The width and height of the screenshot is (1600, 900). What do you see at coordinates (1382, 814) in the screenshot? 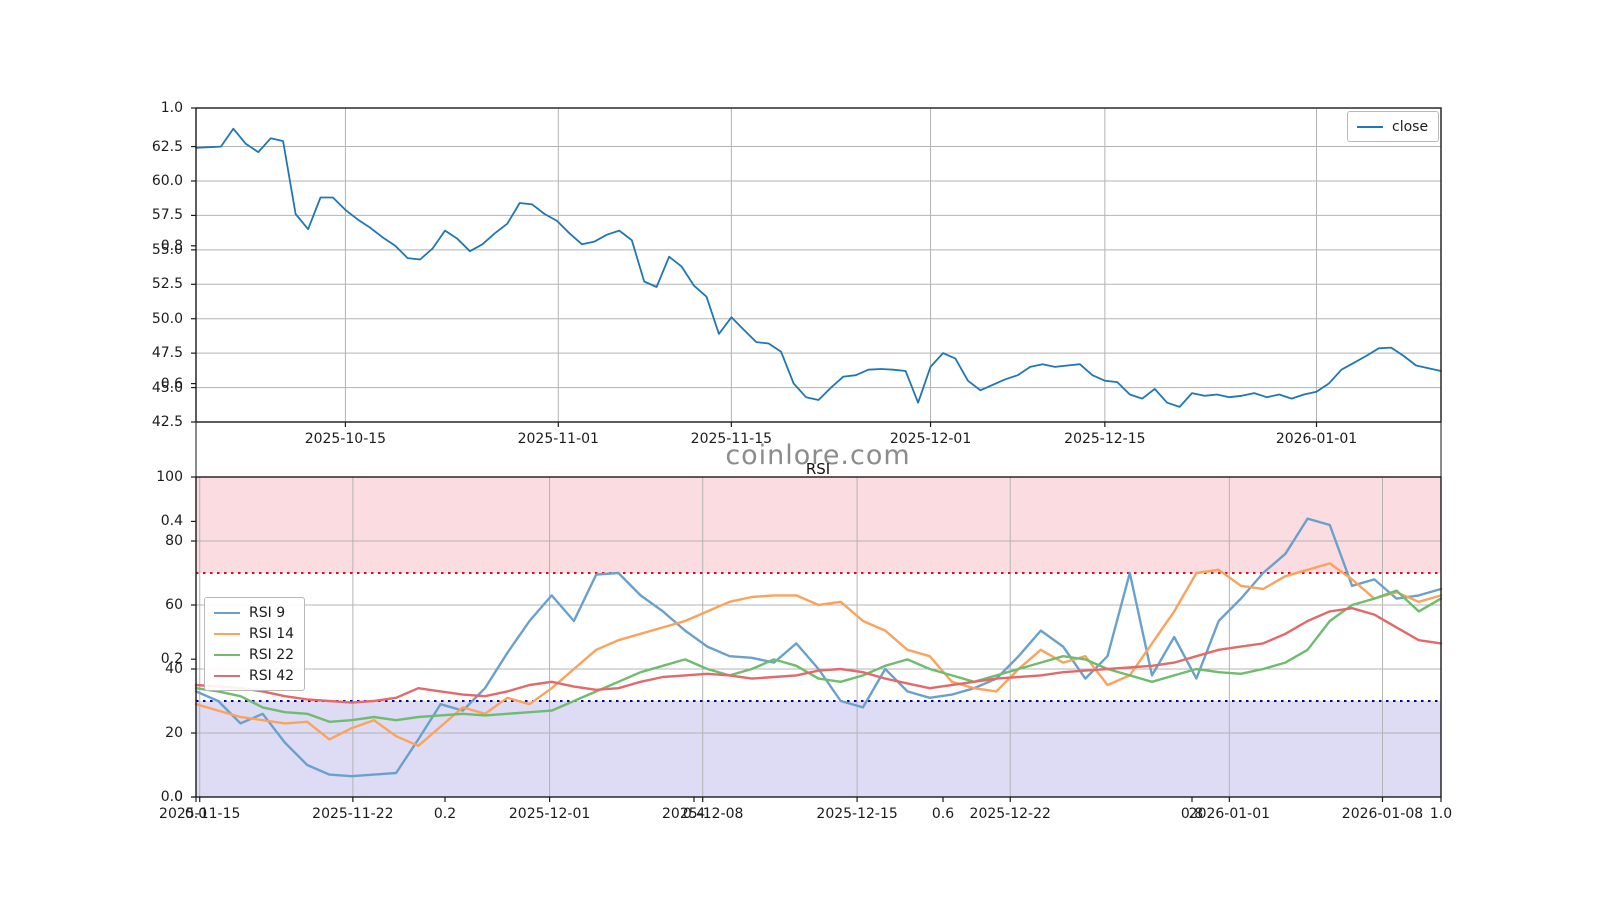
I see `x-tick-label: 2026-01-08` at bounding box center [1382, 814].